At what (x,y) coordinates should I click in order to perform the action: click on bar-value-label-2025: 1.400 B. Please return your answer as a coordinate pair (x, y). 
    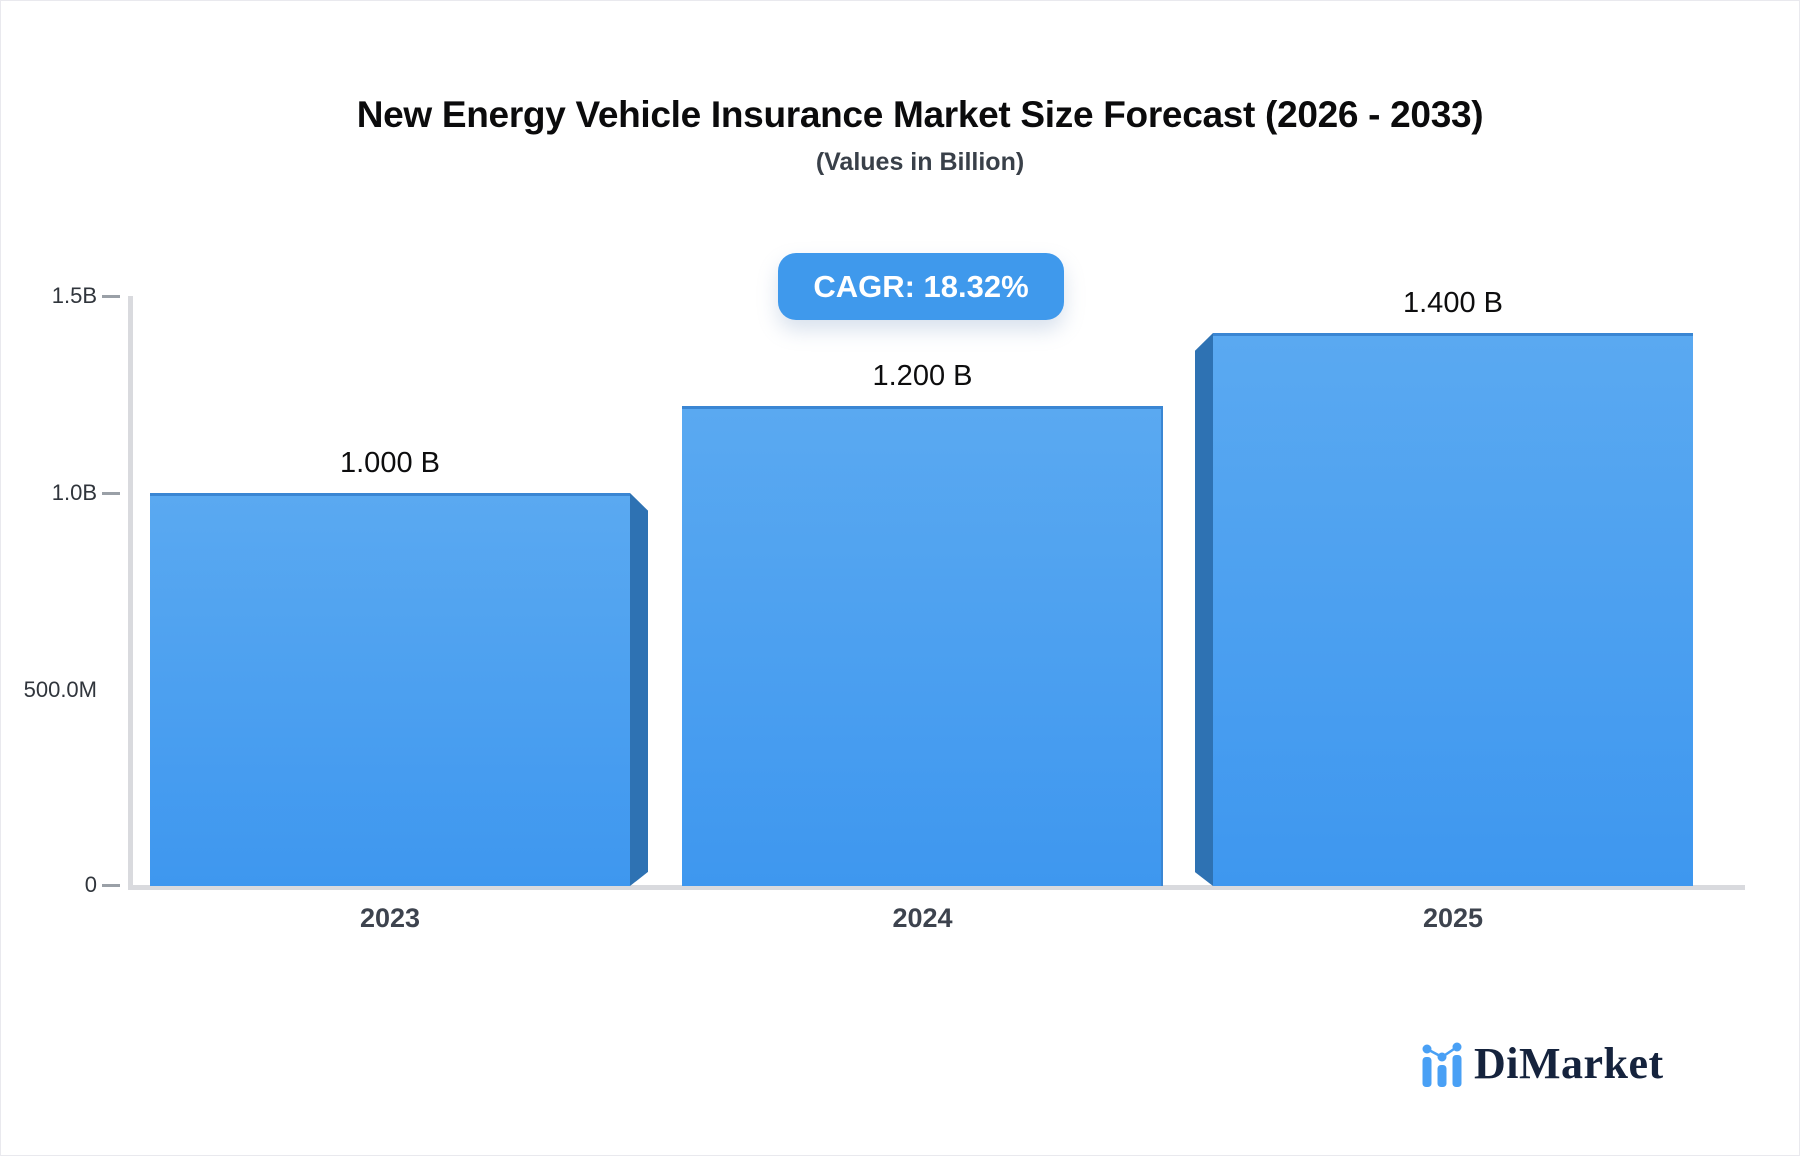
    Looking at the image, I should click on (1453, 303).